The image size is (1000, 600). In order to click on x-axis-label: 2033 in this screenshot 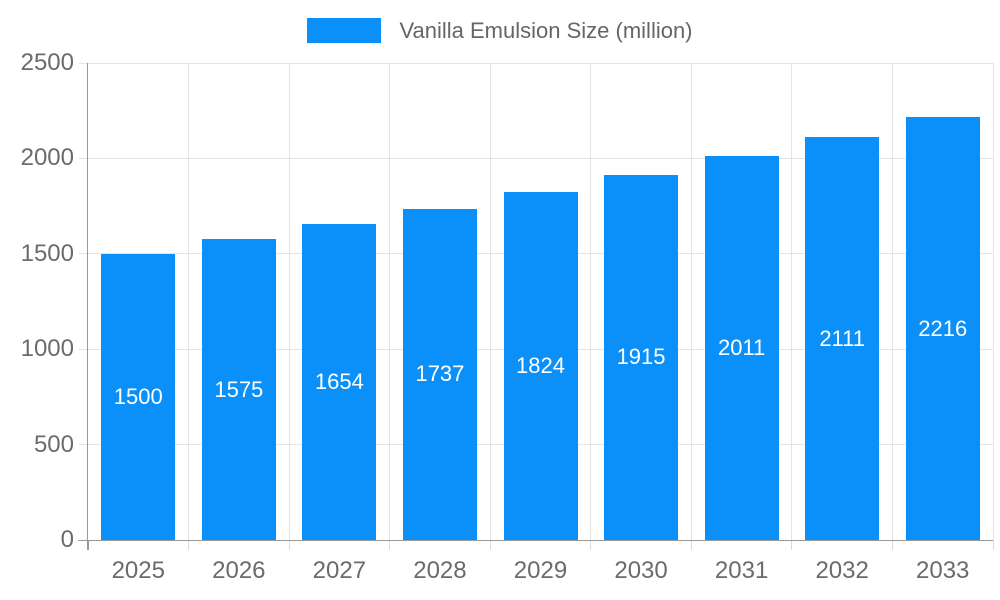, I will do `click(943, 570)`.